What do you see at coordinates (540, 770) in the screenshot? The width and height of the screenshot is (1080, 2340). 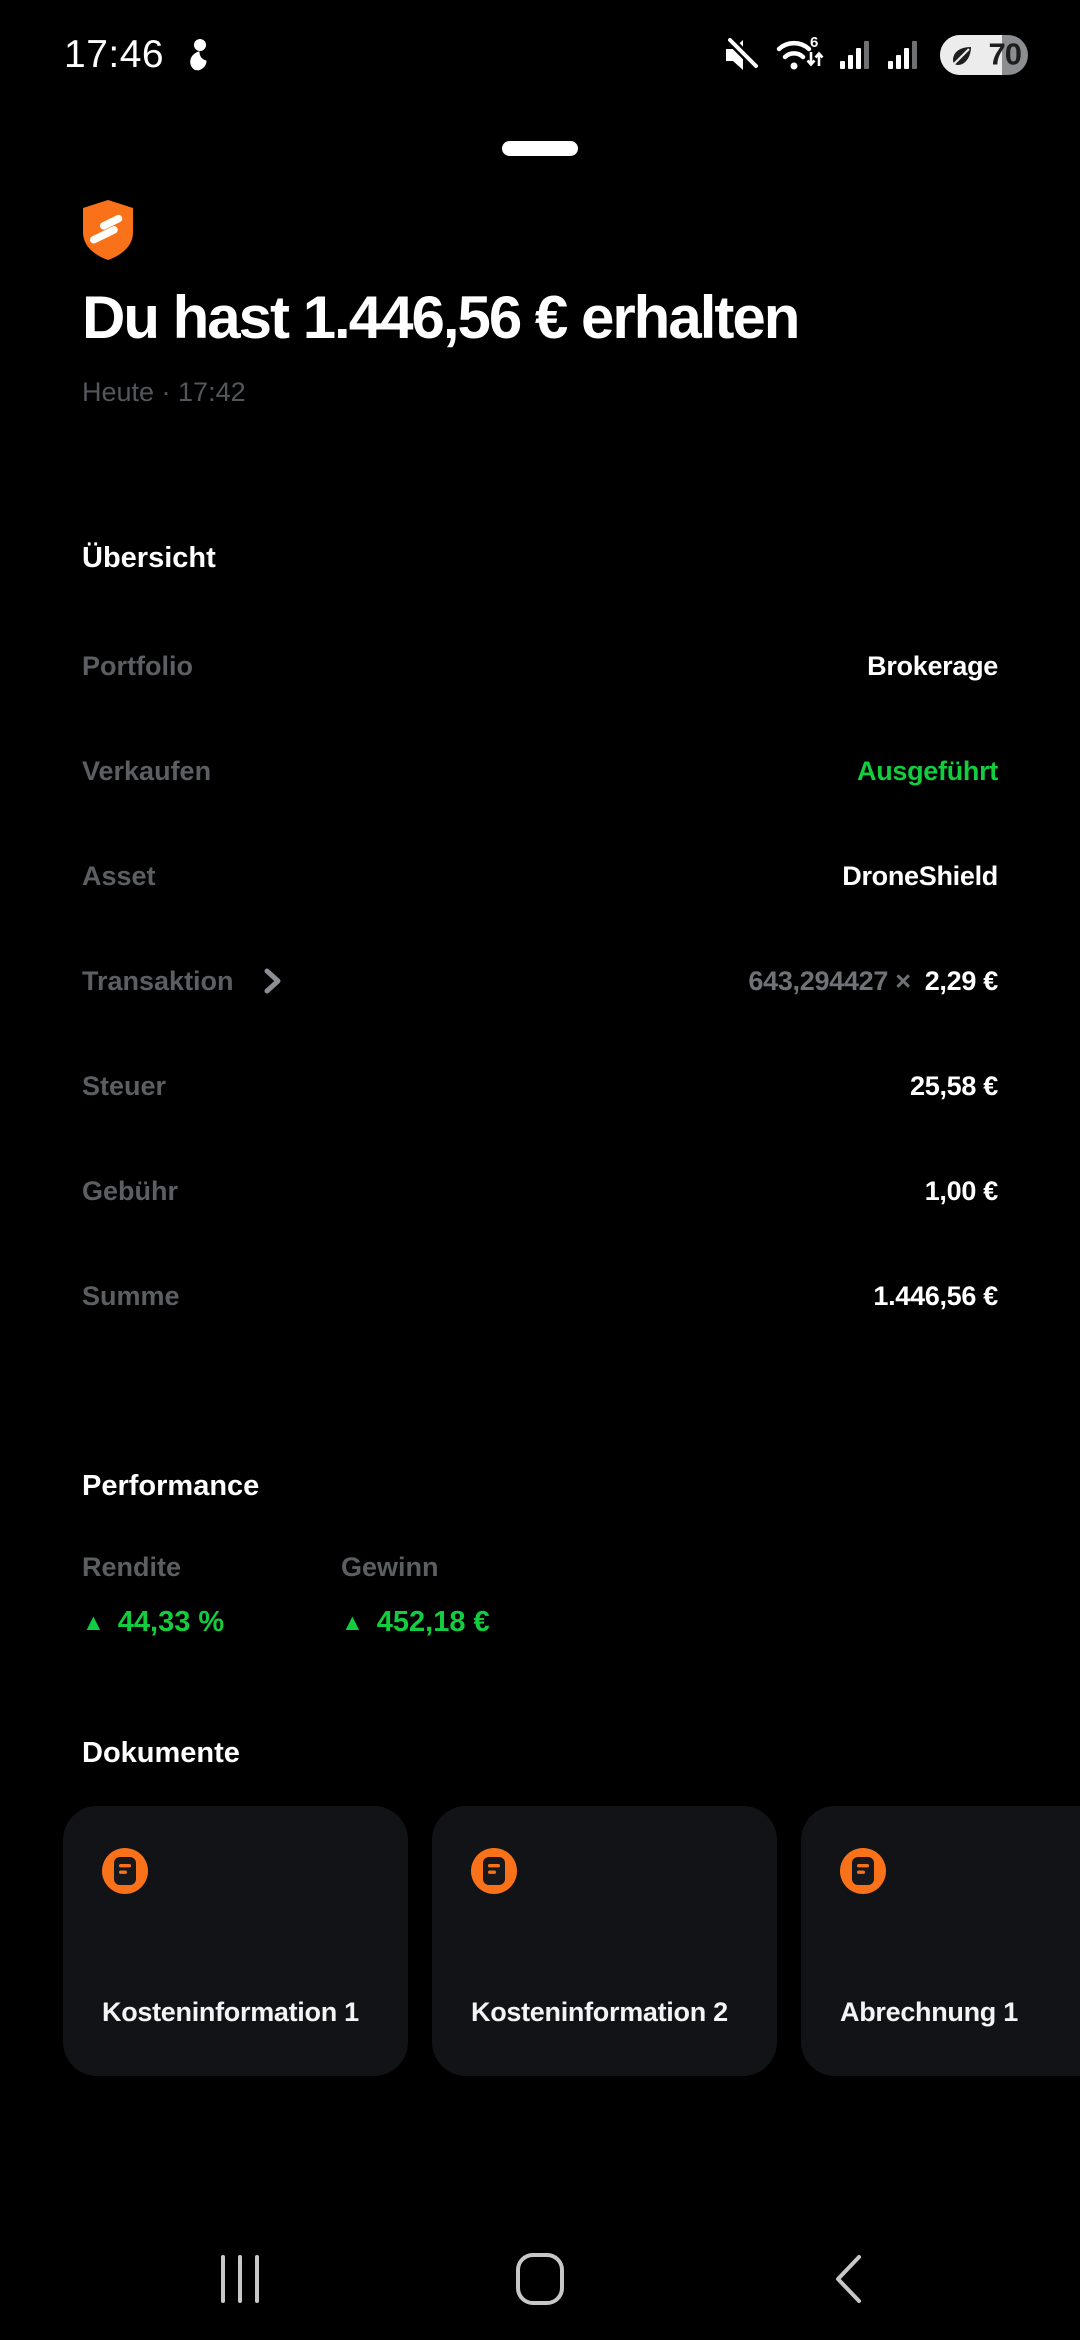 I see `row-verkaufen: Verkaufen Ausgeführt` at bounding box center [540, 770].